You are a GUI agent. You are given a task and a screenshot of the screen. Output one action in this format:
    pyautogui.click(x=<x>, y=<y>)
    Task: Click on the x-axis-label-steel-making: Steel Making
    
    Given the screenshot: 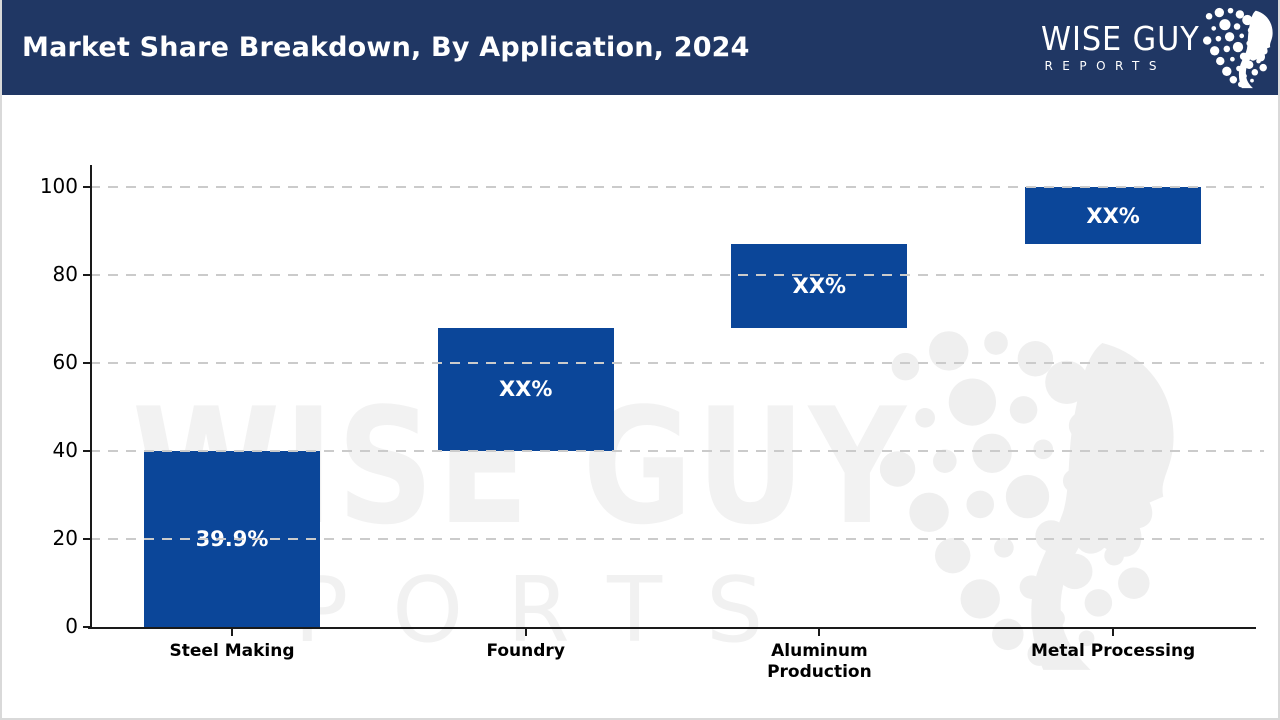 What is the action you would take?
    pyautogui.click(x=232, y=651)
    